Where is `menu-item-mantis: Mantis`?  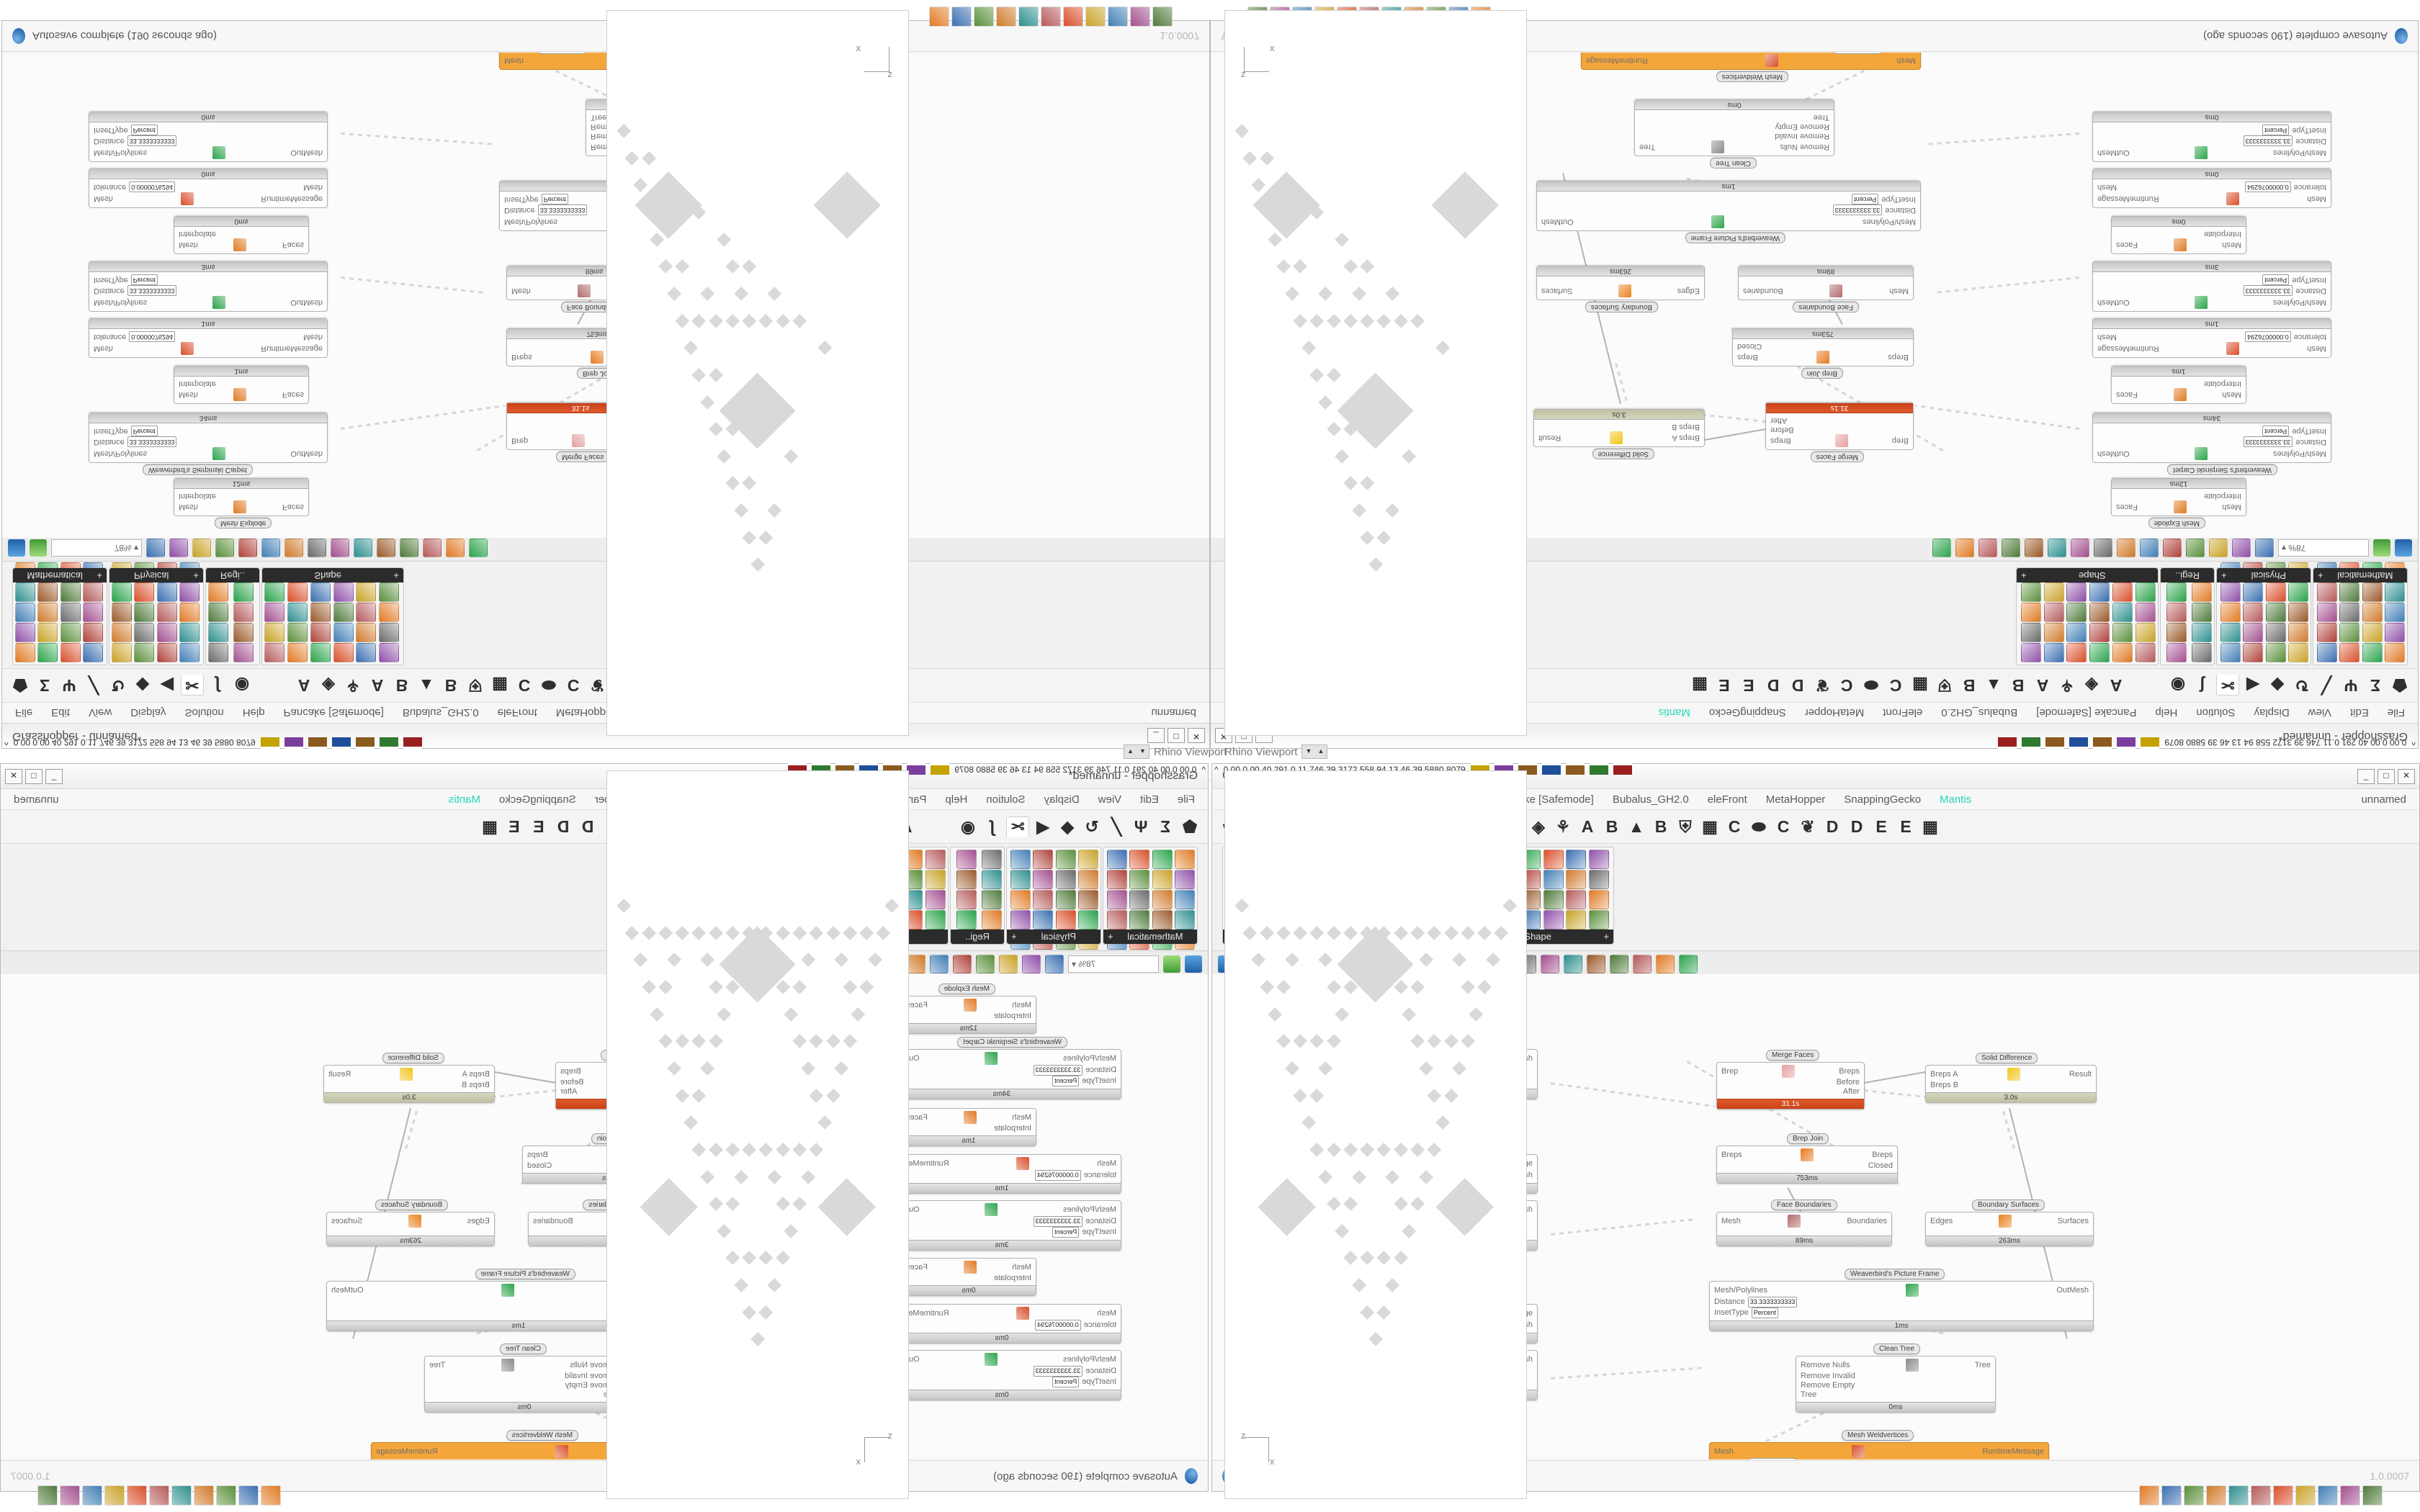 menu-item-mantis: Mantis is located at coordinates (464, 799).